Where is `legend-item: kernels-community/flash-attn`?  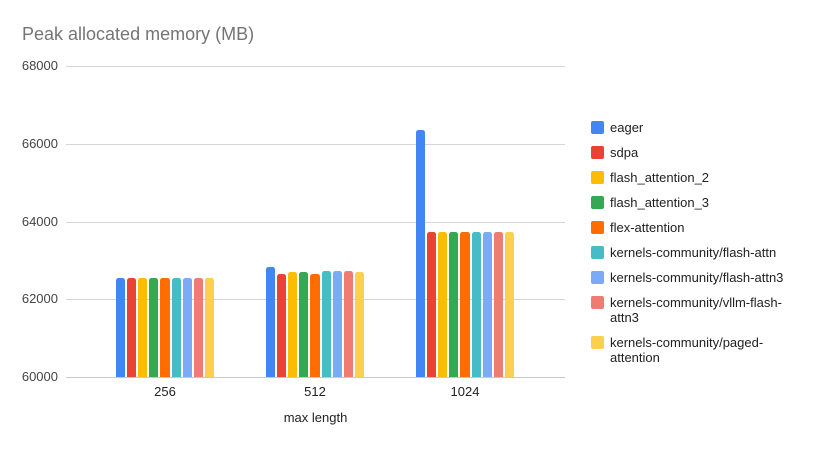 legend-item: kernels-community/flash-attn is located at coordinates (687, 252).